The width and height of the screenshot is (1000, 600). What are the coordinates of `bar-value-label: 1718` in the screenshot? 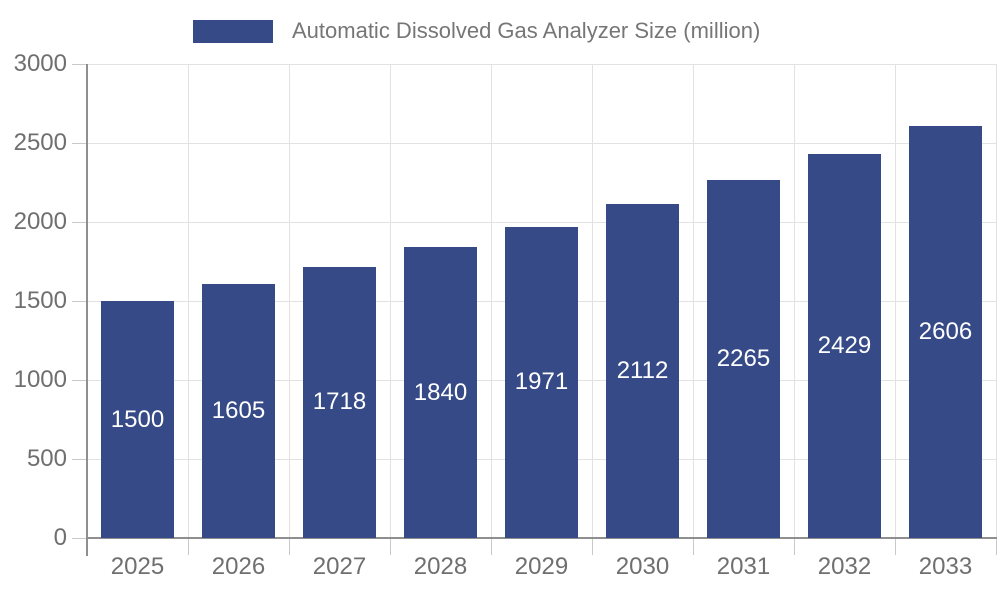 It's located at (339, 402).